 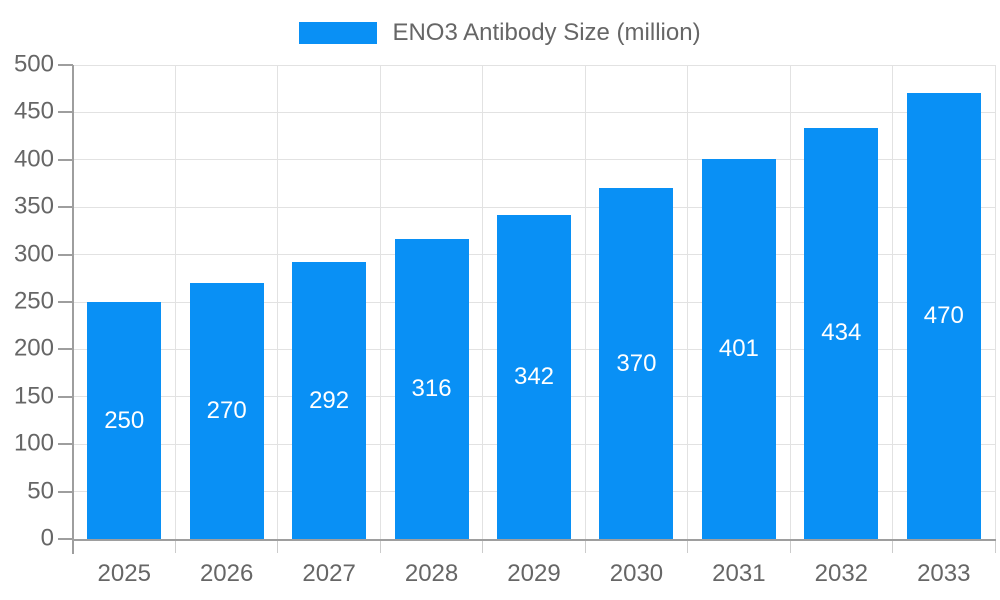 I want to click on y-axis-tick-label: 450, so click(x=33, y=111).